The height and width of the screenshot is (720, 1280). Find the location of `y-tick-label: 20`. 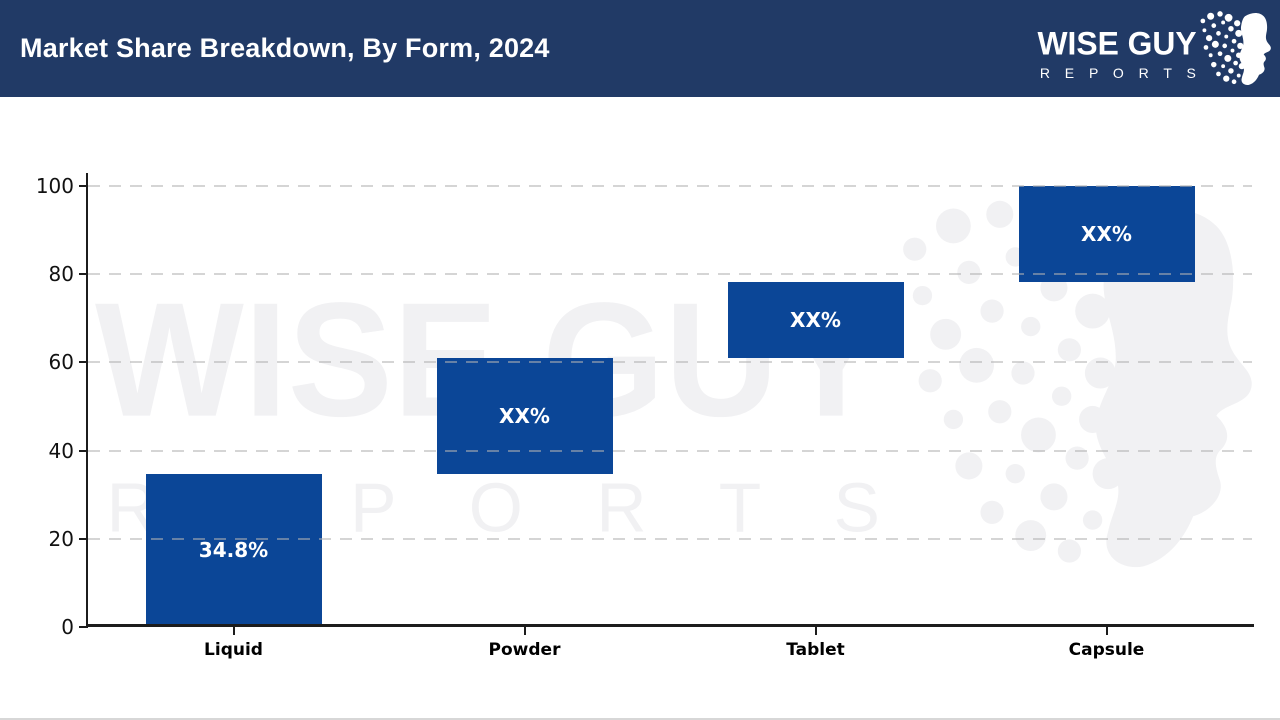

y-tick-label: 20 is located at coordinates (61, 538).